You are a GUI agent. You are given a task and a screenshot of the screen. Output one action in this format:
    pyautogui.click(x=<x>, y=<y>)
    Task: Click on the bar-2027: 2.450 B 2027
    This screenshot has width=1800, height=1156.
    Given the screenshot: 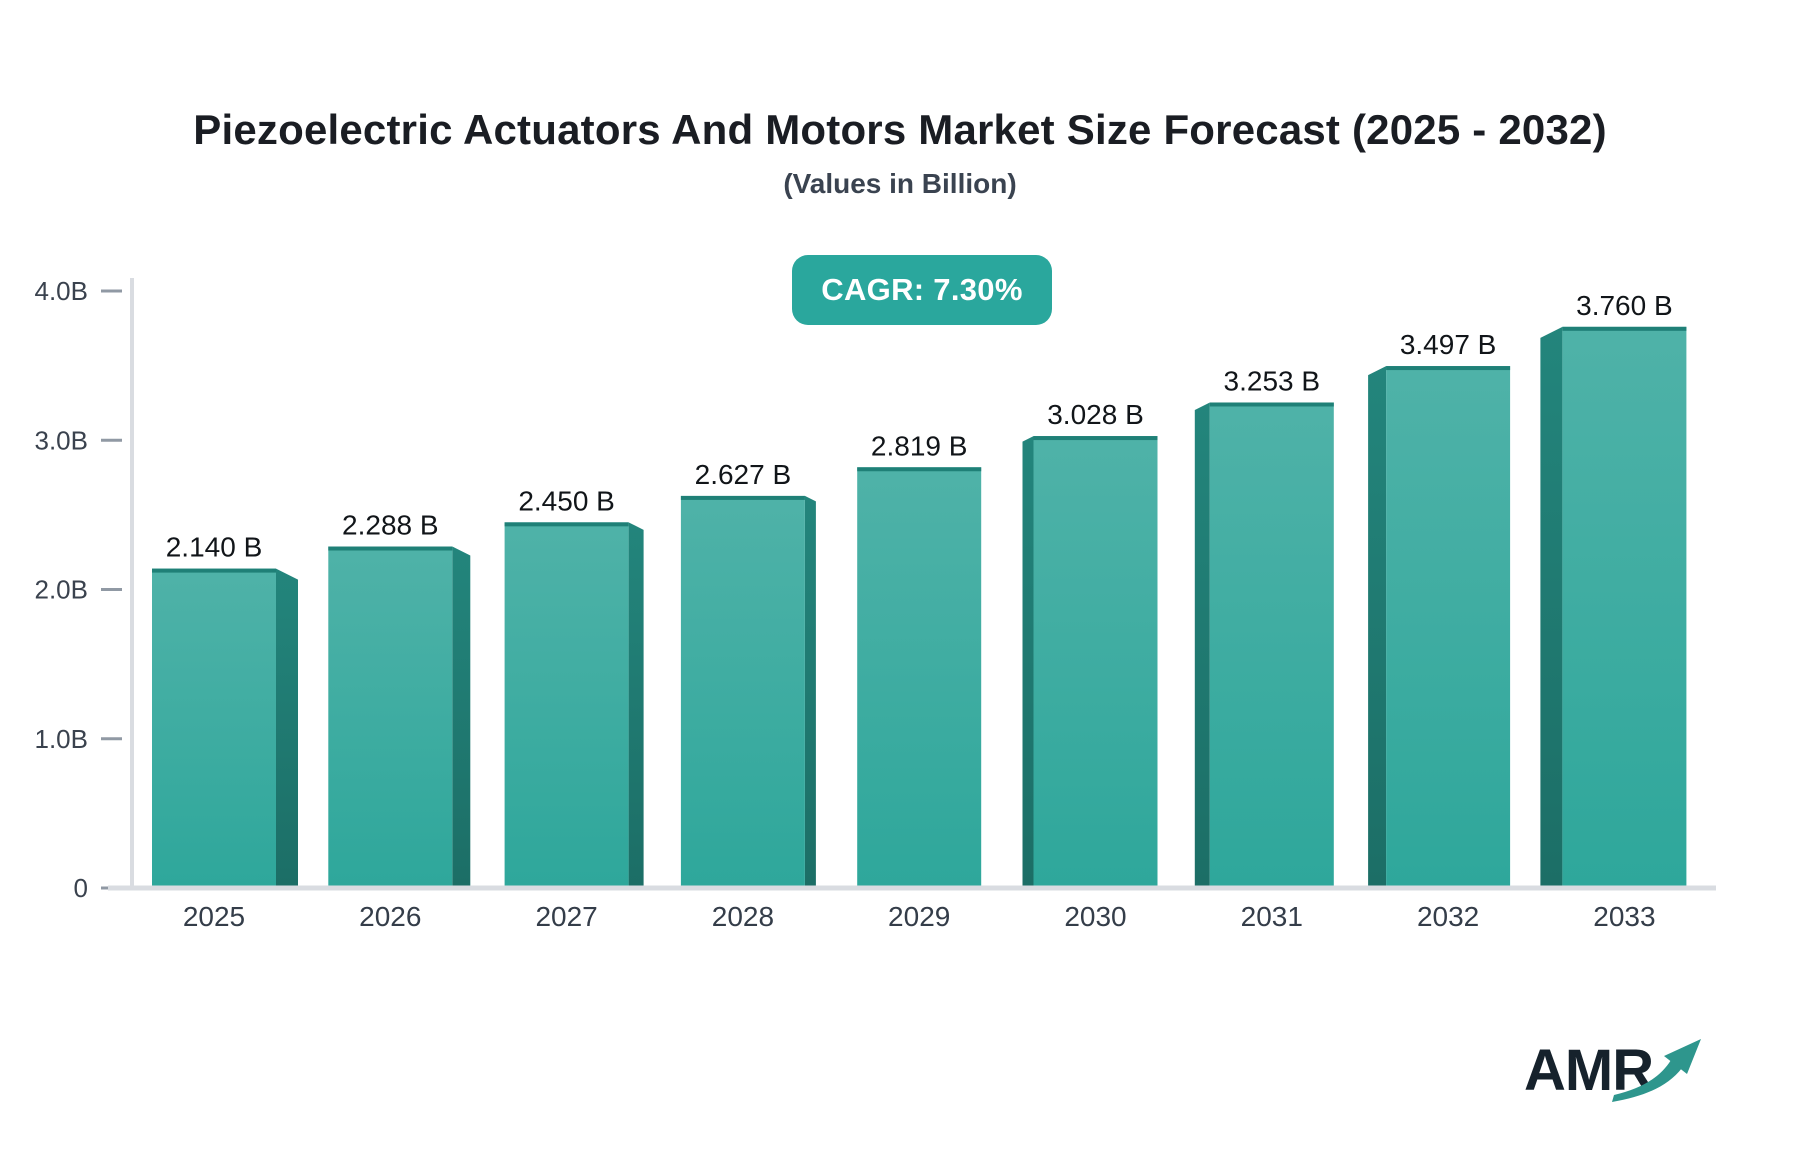 What is the action you would take?
    pyautogui.click(x=574, y=708)
    